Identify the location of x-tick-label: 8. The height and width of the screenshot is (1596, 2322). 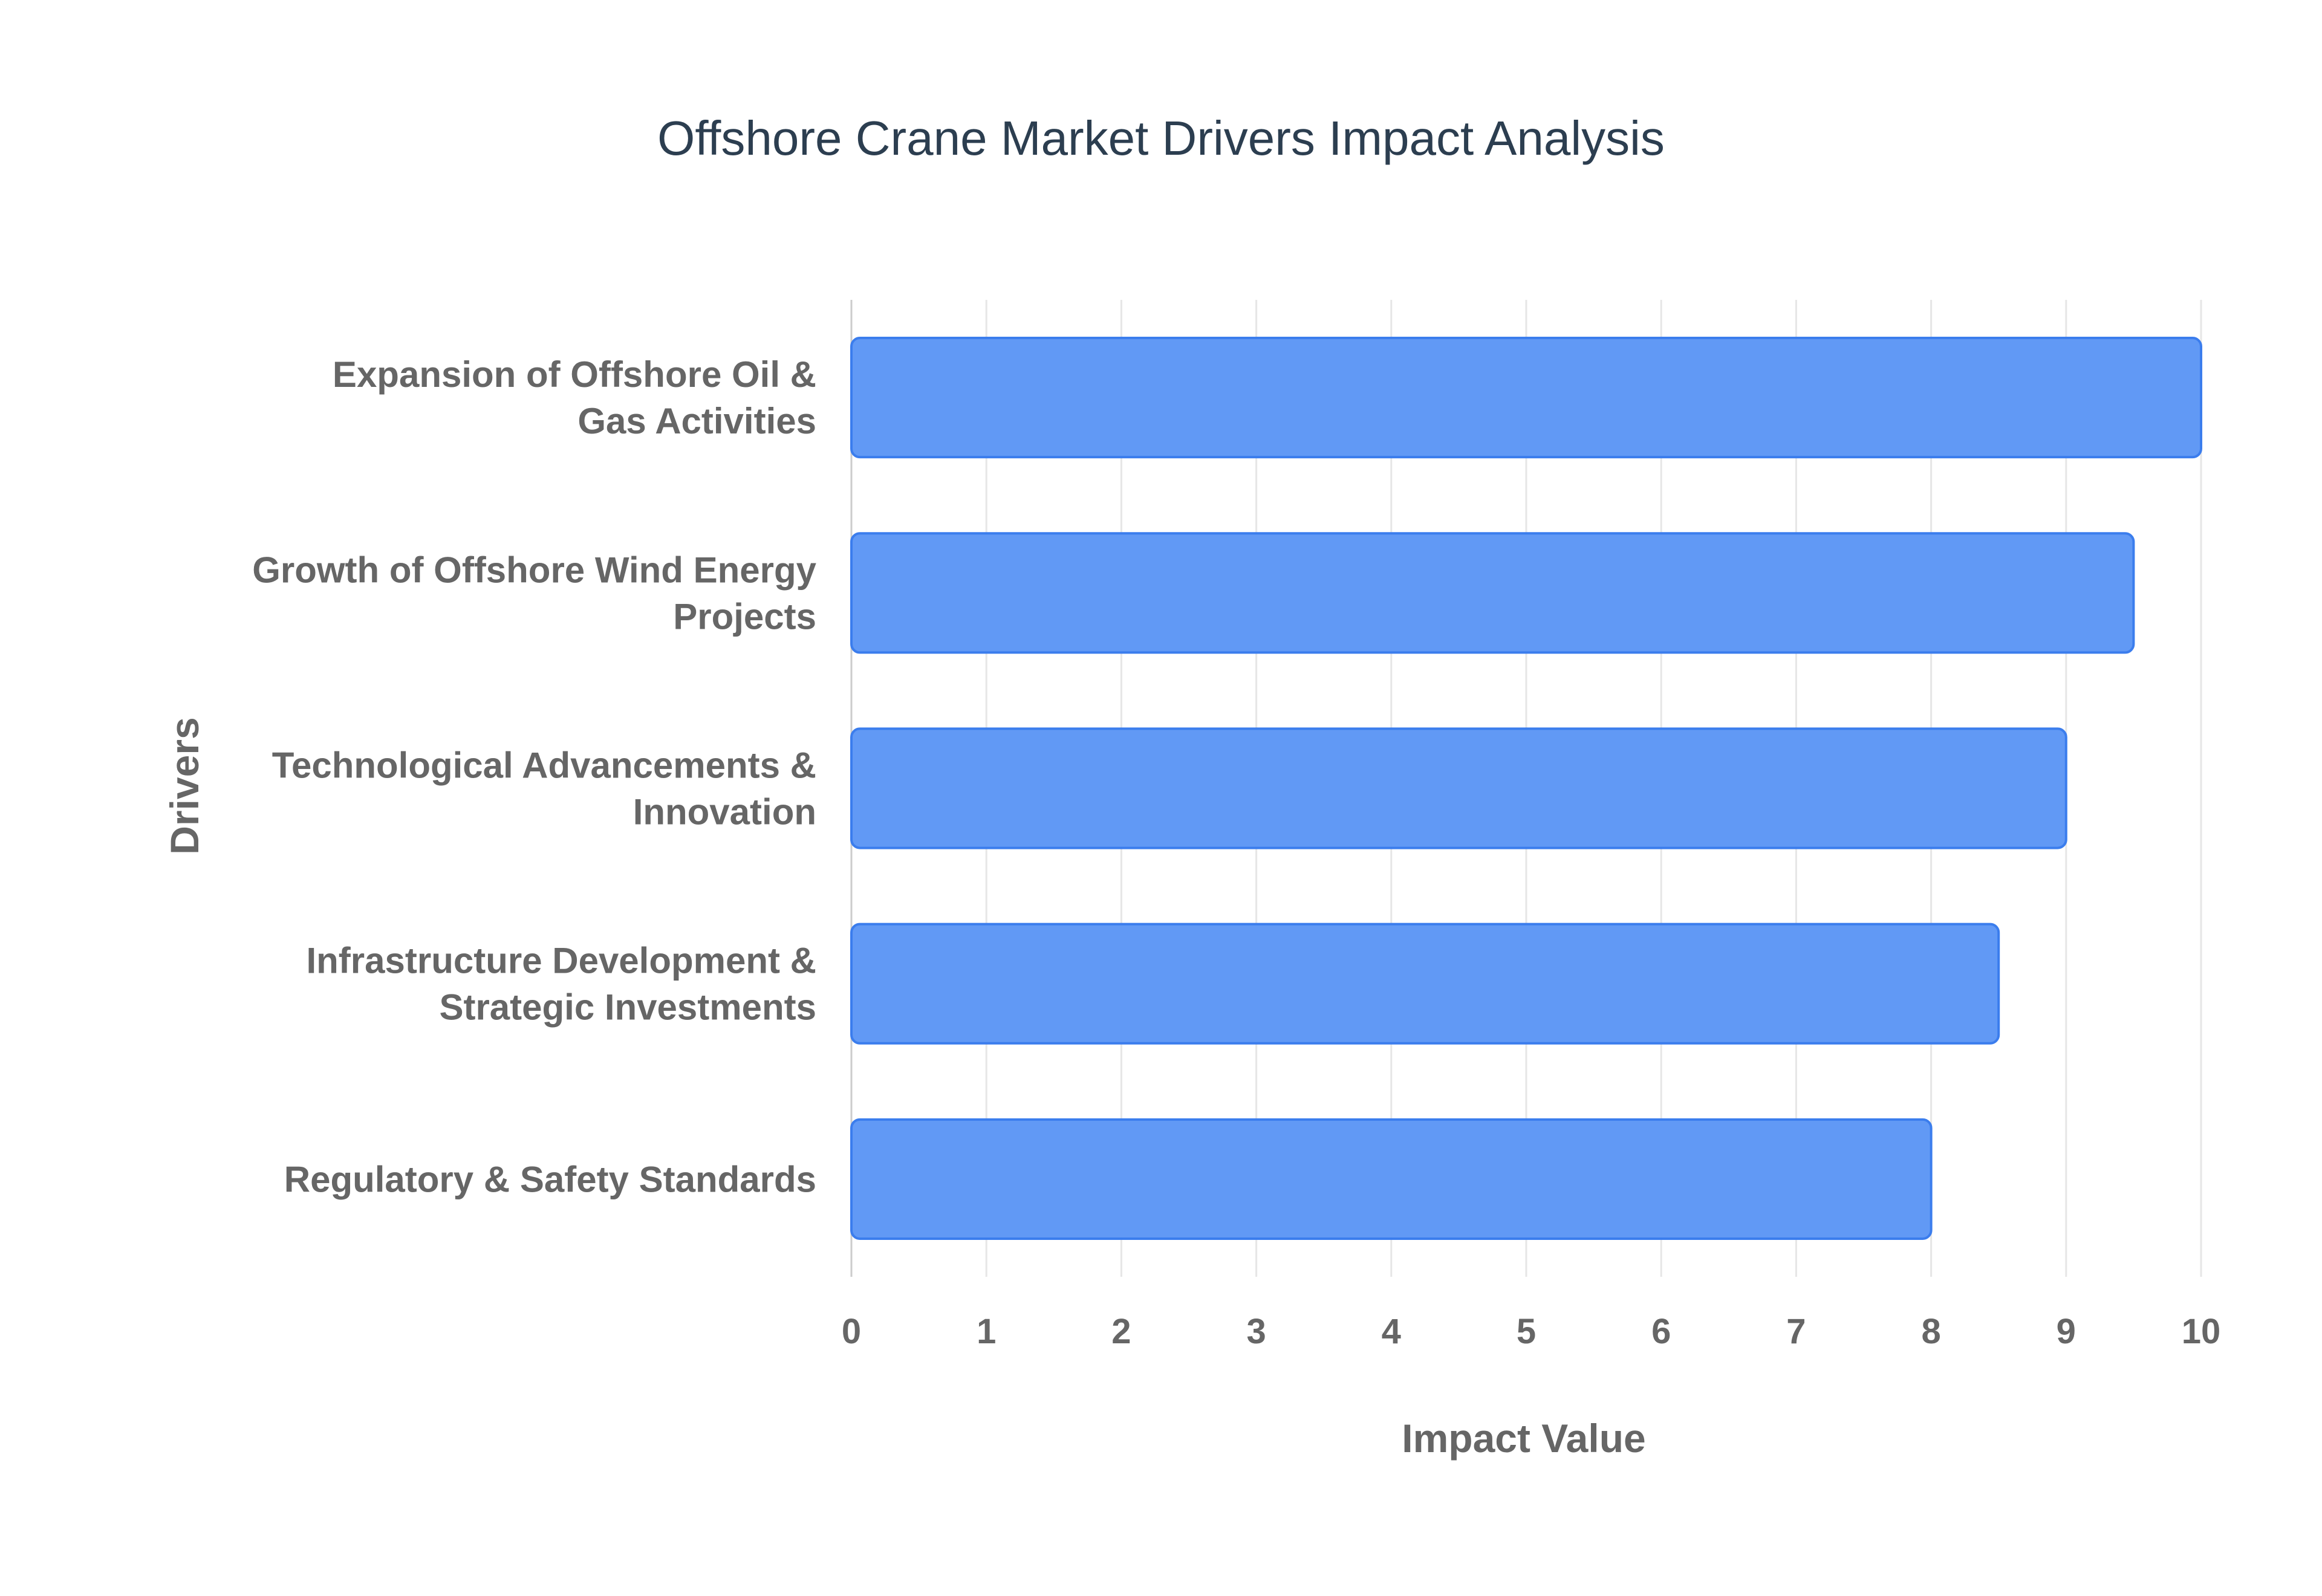
(1930, 1331).